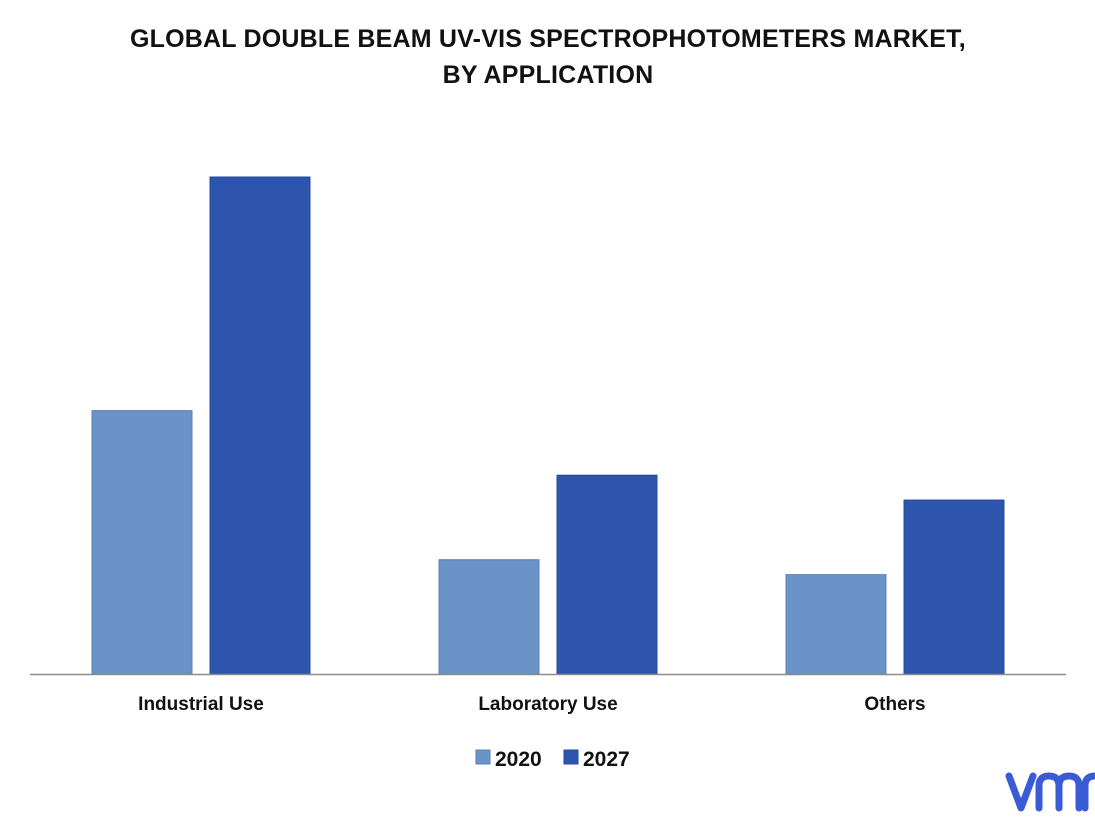 This screenshot has width=1095, height=820. Describe the element at coordinates (894, 704) in the screenshot. I see `x-tick-label-others: Others` at that location.